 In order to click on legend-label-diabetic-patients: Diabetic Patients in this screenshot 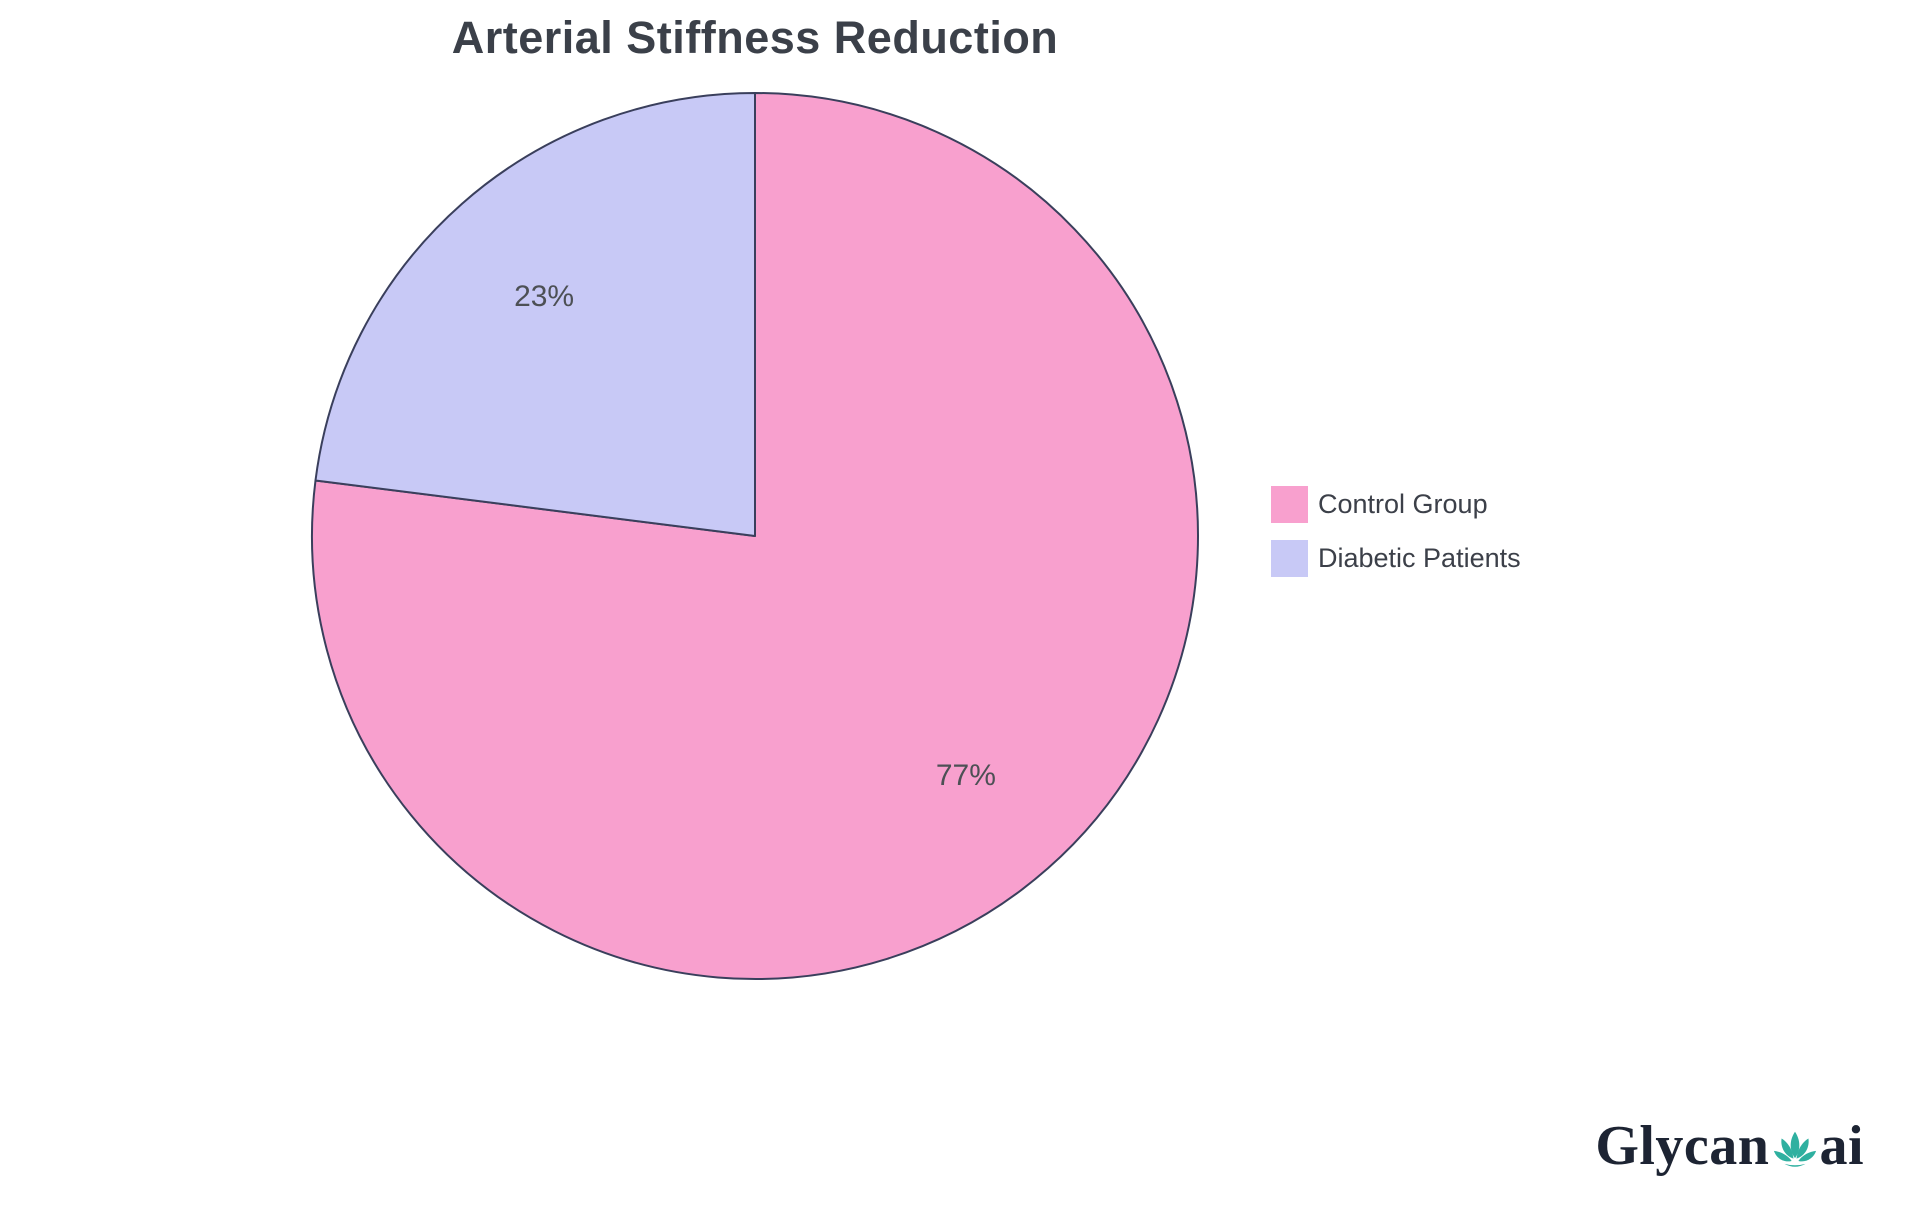, I will do `click(1419, 558)`.